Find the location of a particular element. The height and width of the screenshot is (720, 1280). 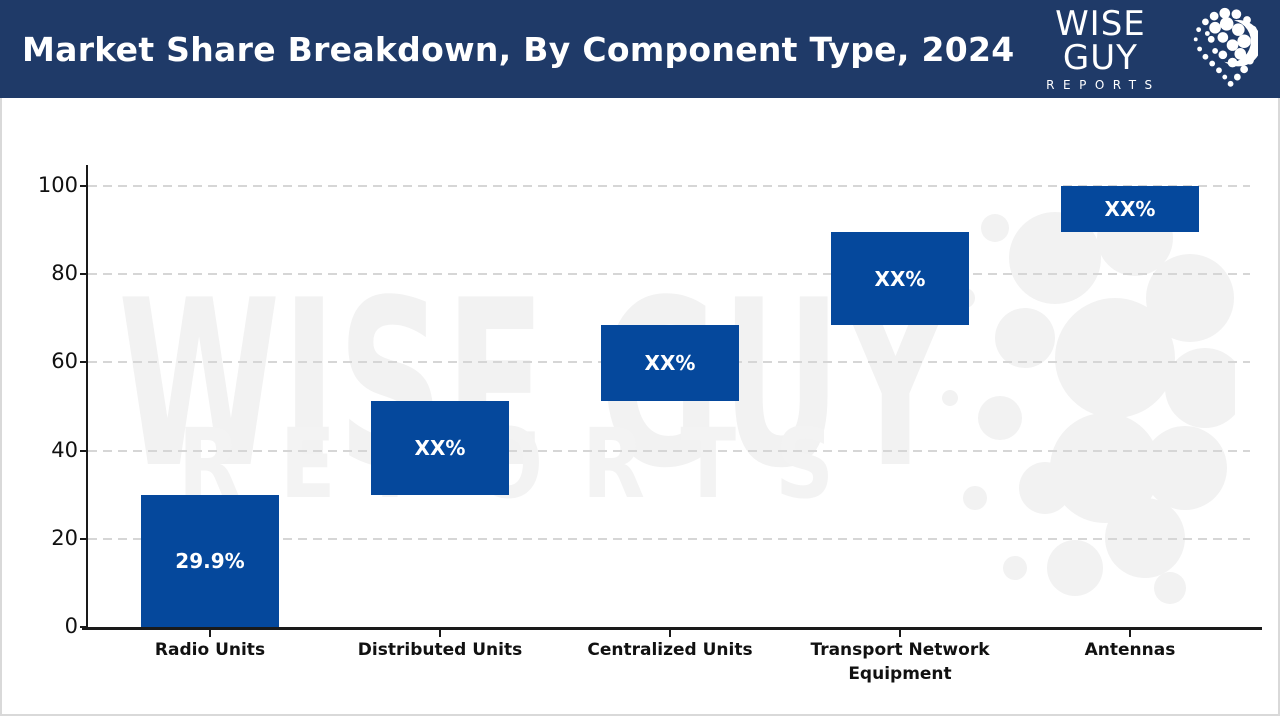

bar-centralized-units: XX% is located at coordinates (670, 363).